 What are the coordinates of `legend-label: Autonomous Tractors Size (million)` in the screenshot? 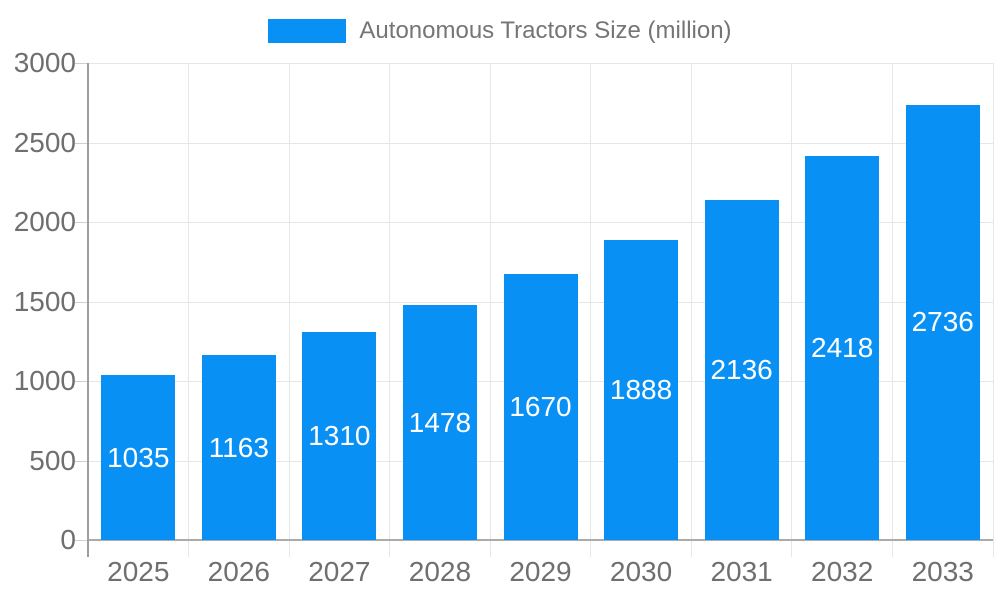 It's located at (545, 30).